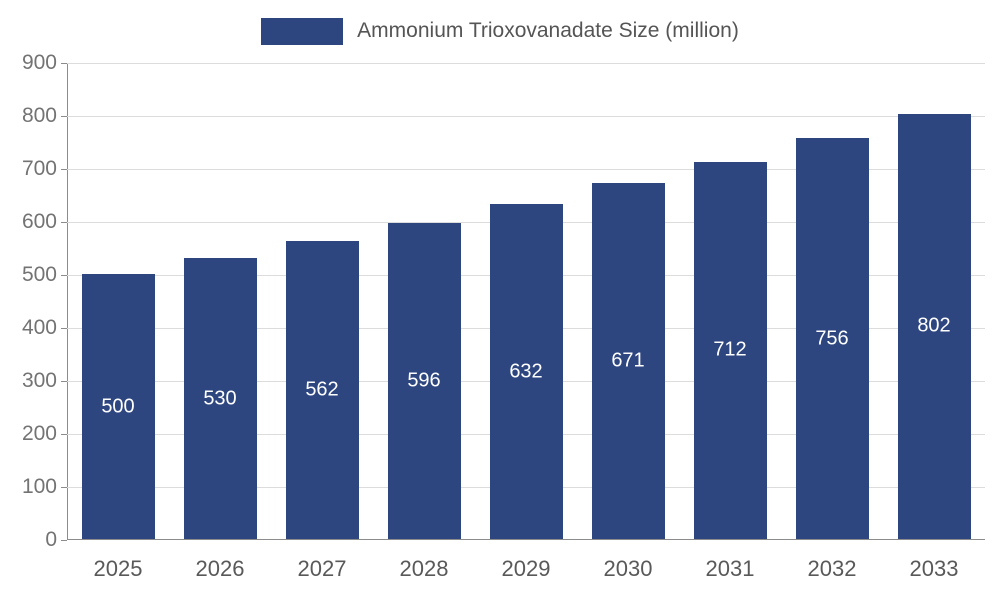  What do you see at coordinates (39, 327) in the screenshot?
I see `y-tick-label: 400` at bounding box center [39, 327].